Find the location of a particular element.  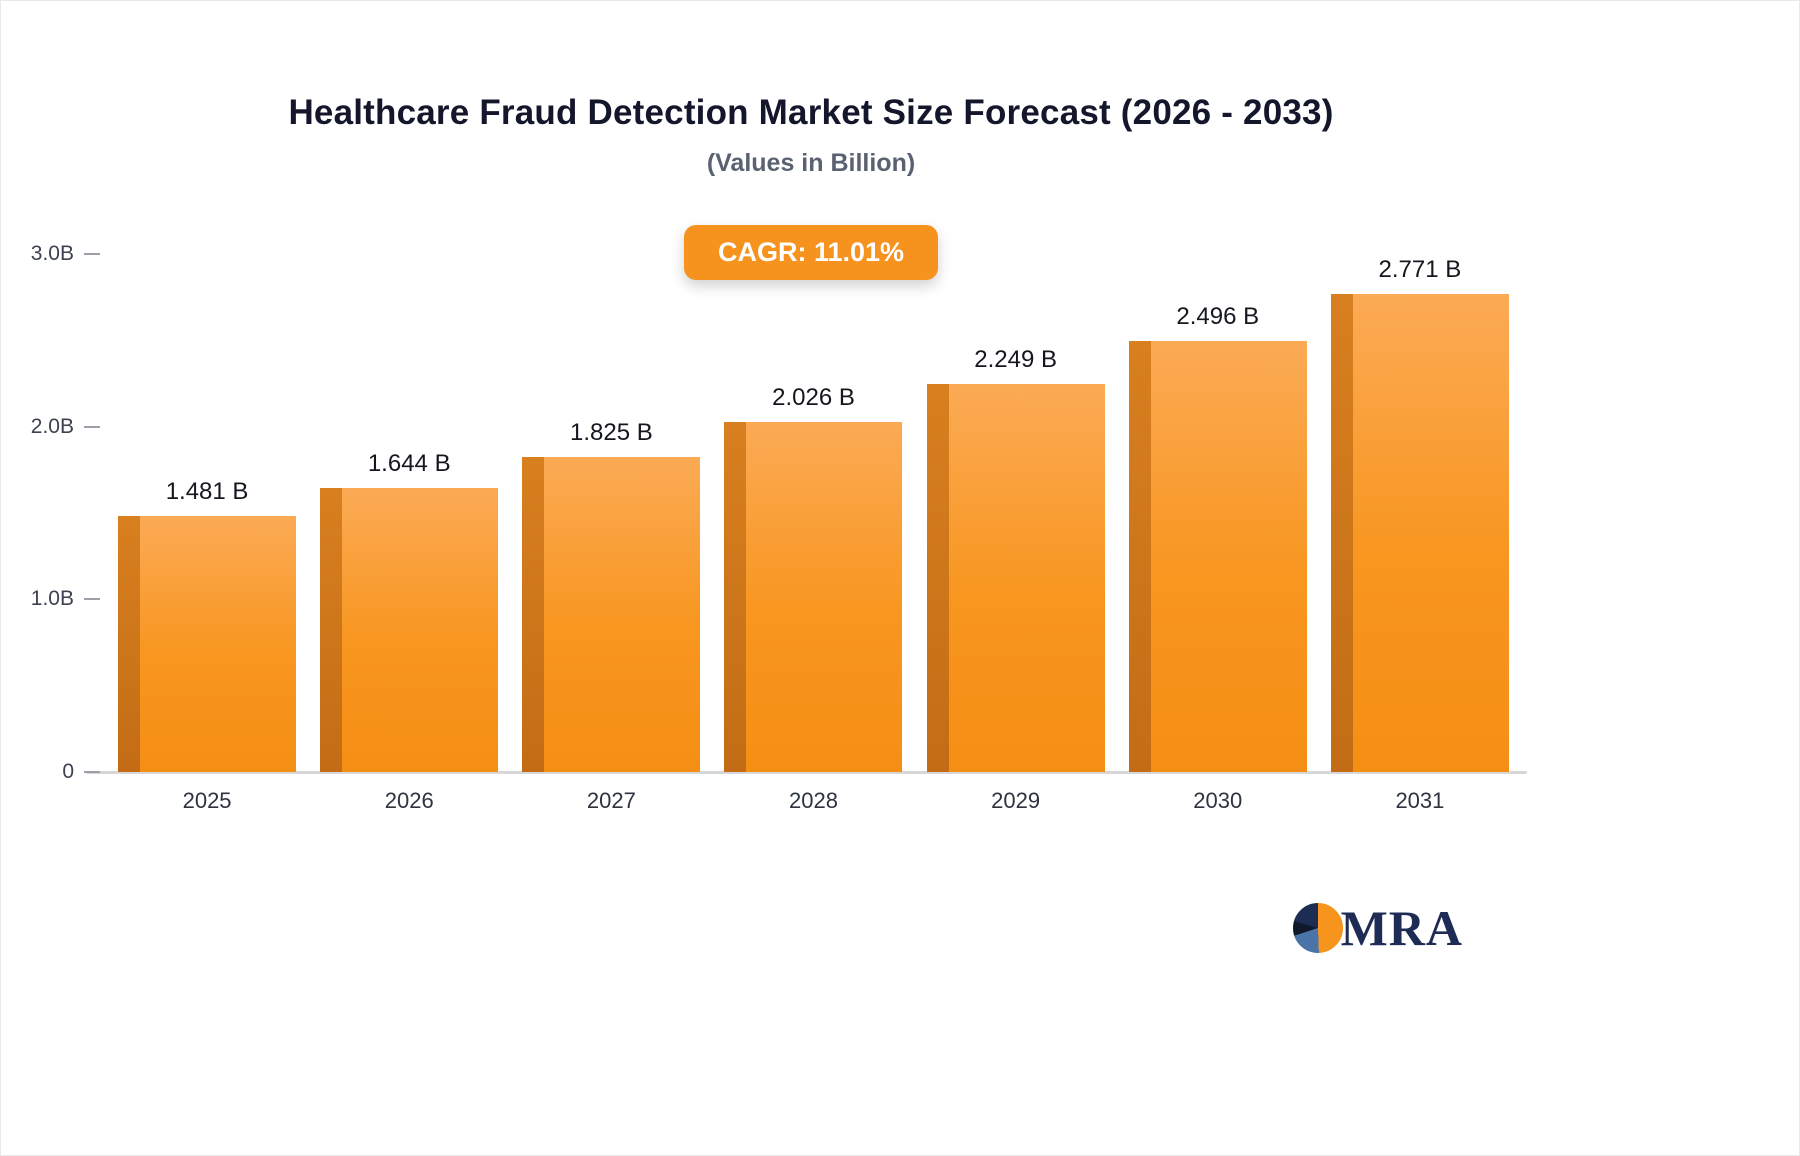

y-axis-tick: 3.0B is located at coordinates (50, 254).